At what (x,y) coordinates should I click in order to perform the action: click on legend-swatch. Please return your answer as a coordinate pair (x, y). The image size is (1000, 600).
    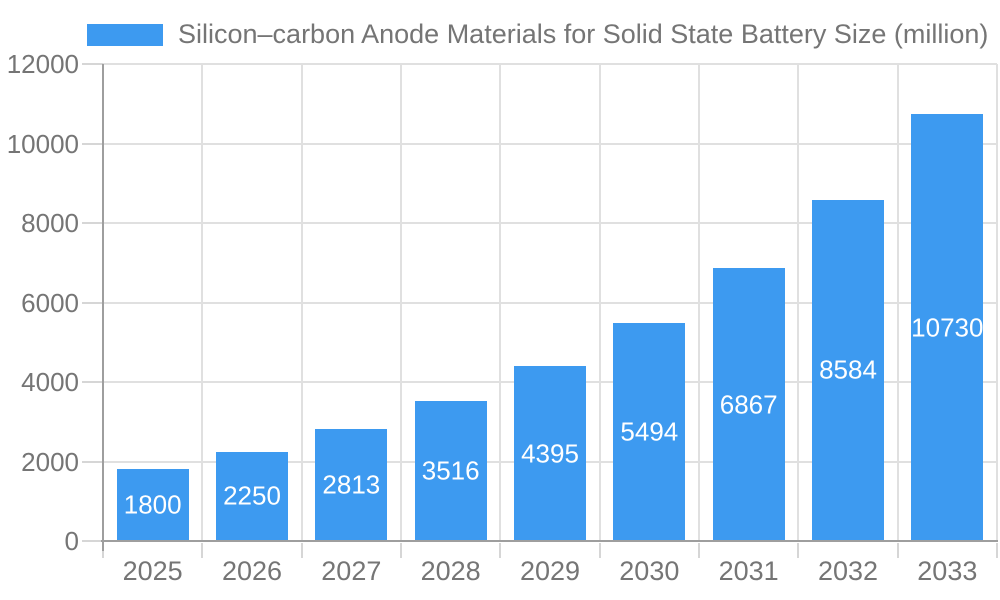
    Looking at the image, I should click on (125, 34).